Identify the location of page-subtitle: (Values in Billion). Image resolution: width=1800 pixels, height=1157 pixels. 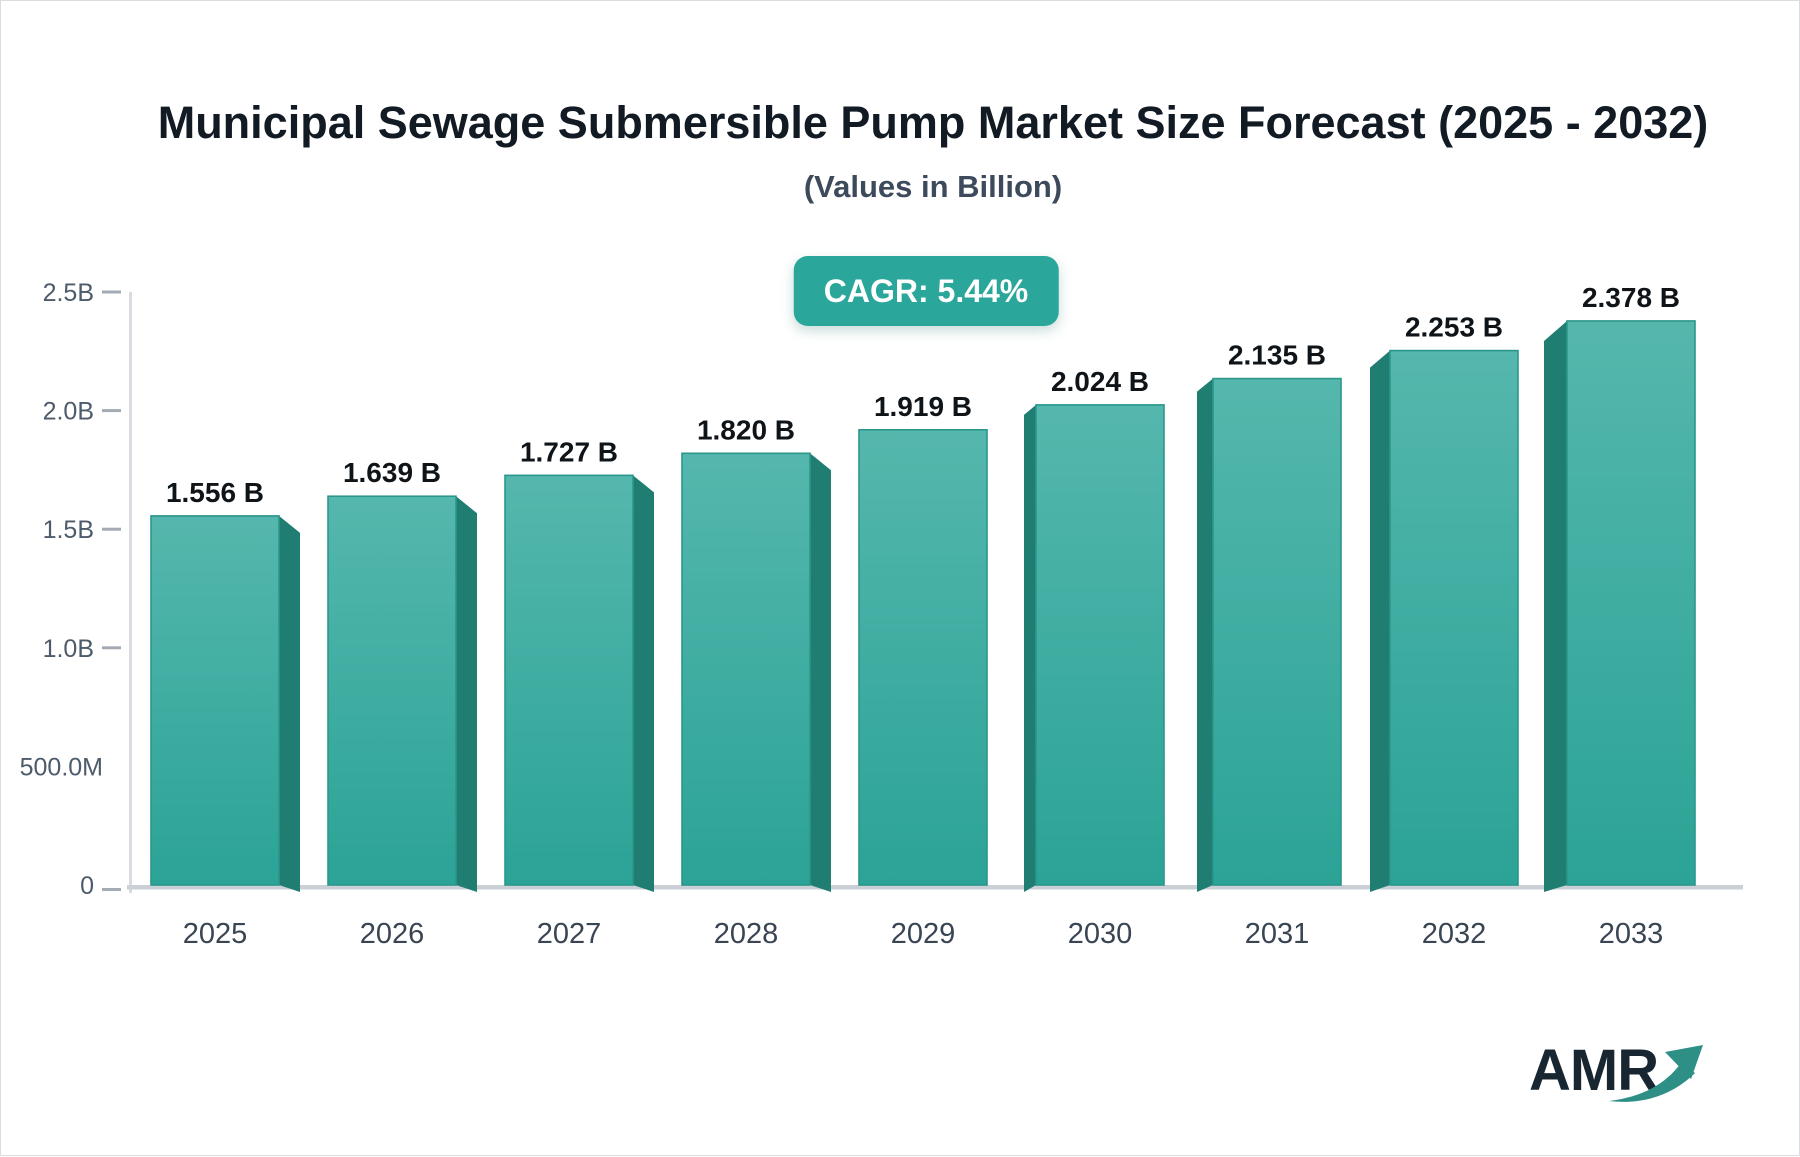
(933, 186).